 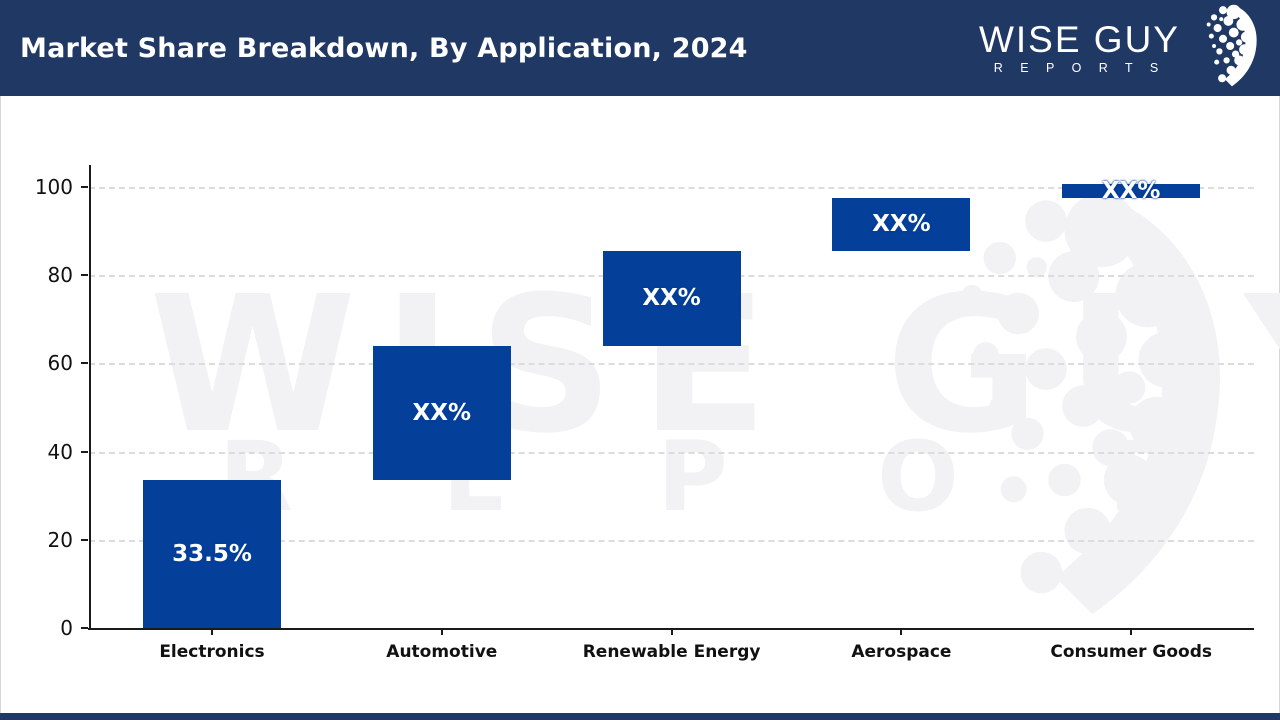 I want to click on y-tick-label-100: 100, so click(x=53, y=187).